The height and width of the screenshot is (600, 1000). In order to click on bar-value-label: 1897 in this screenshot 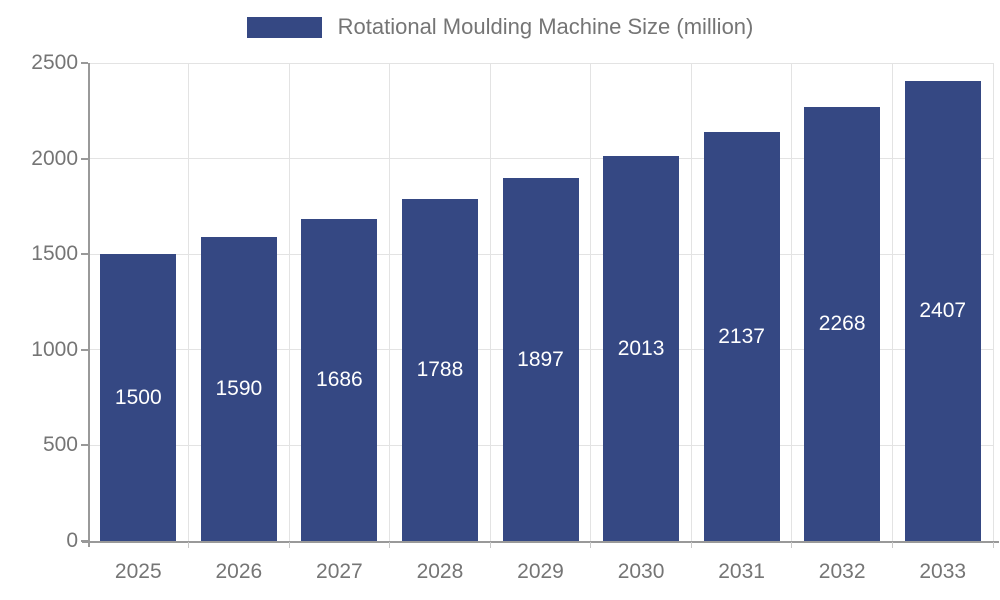, I will do `click(540, 359)`.